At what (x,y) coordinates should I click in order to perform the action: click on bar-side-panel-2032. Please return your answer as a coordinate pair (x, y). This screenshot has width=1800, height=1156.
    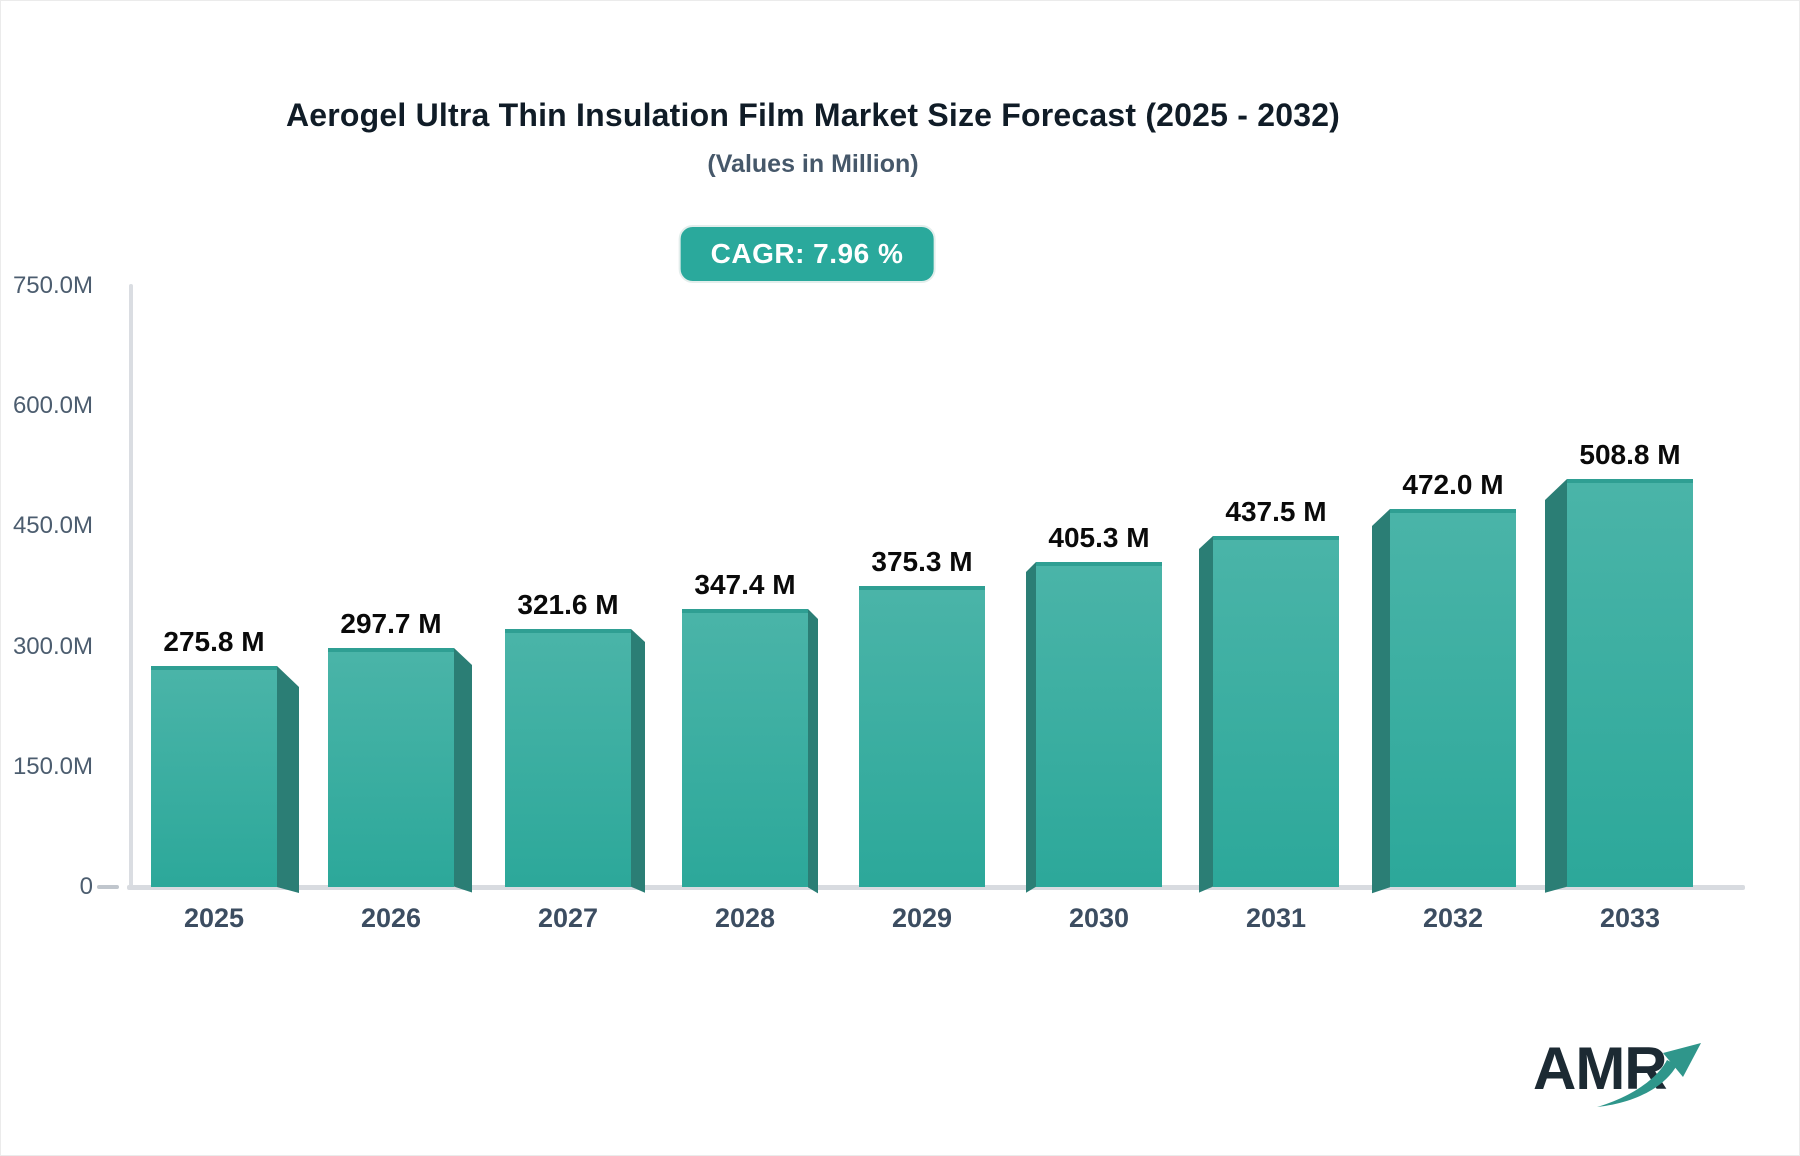
    Looking at the image, I should click on (1381, 700).